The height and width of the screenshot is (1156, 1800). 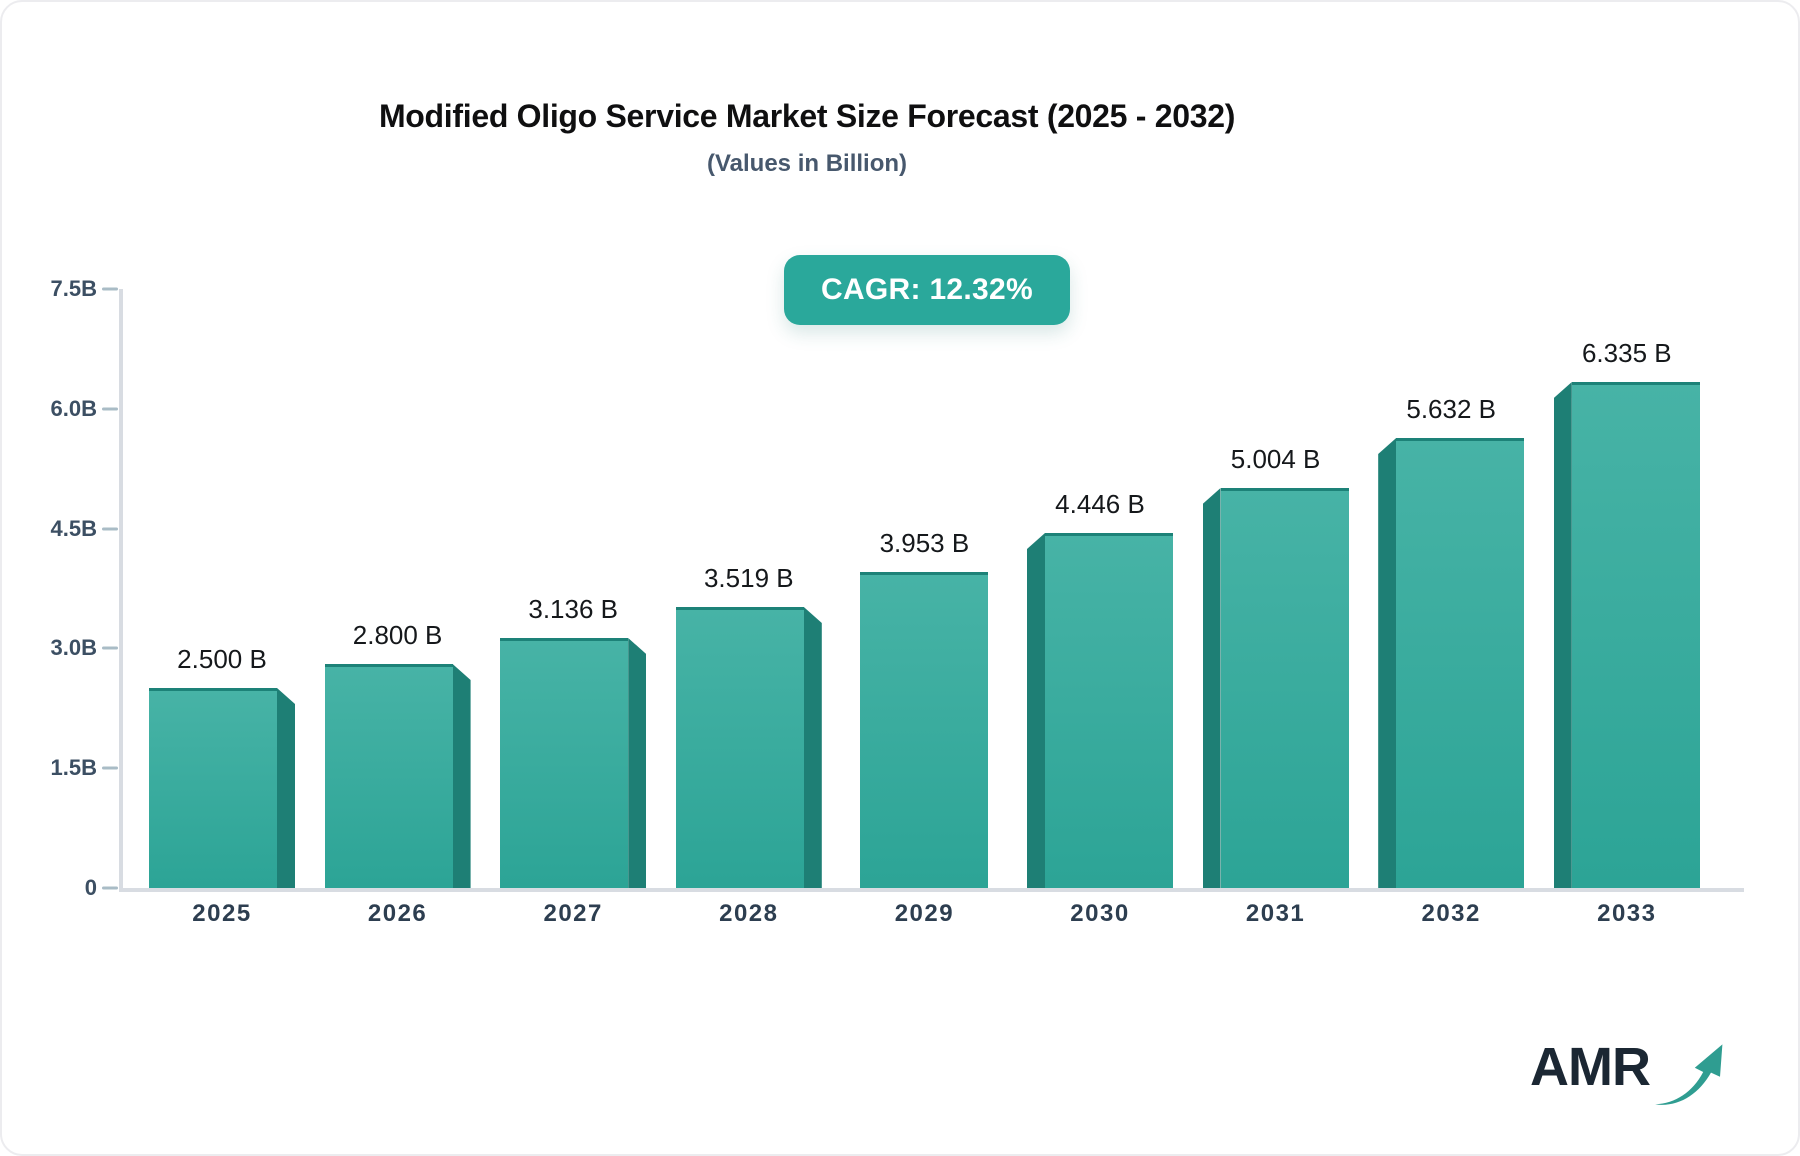 I want to click on cagr-badge-label: CAGR: 12.32%, so click(x=926, y=289).